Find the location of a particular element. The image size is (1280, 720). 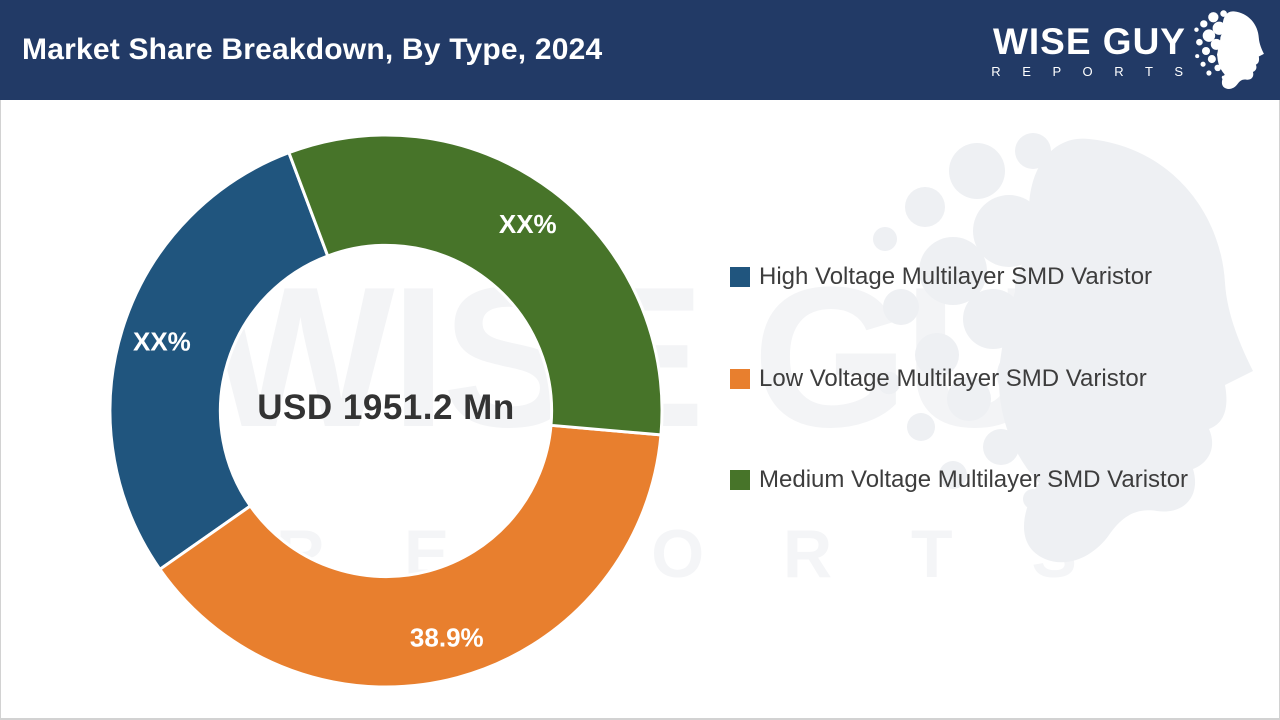

legend-label: High Voltage Multilayer SMD Varistor is located at coordinates (956, 276).